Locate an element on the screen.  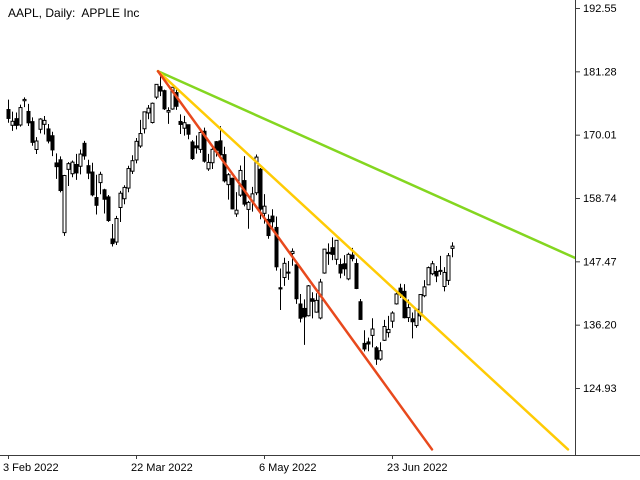
chart-title: AAPL, Daily: APPLE Inc is located at coordinates (74, 13).